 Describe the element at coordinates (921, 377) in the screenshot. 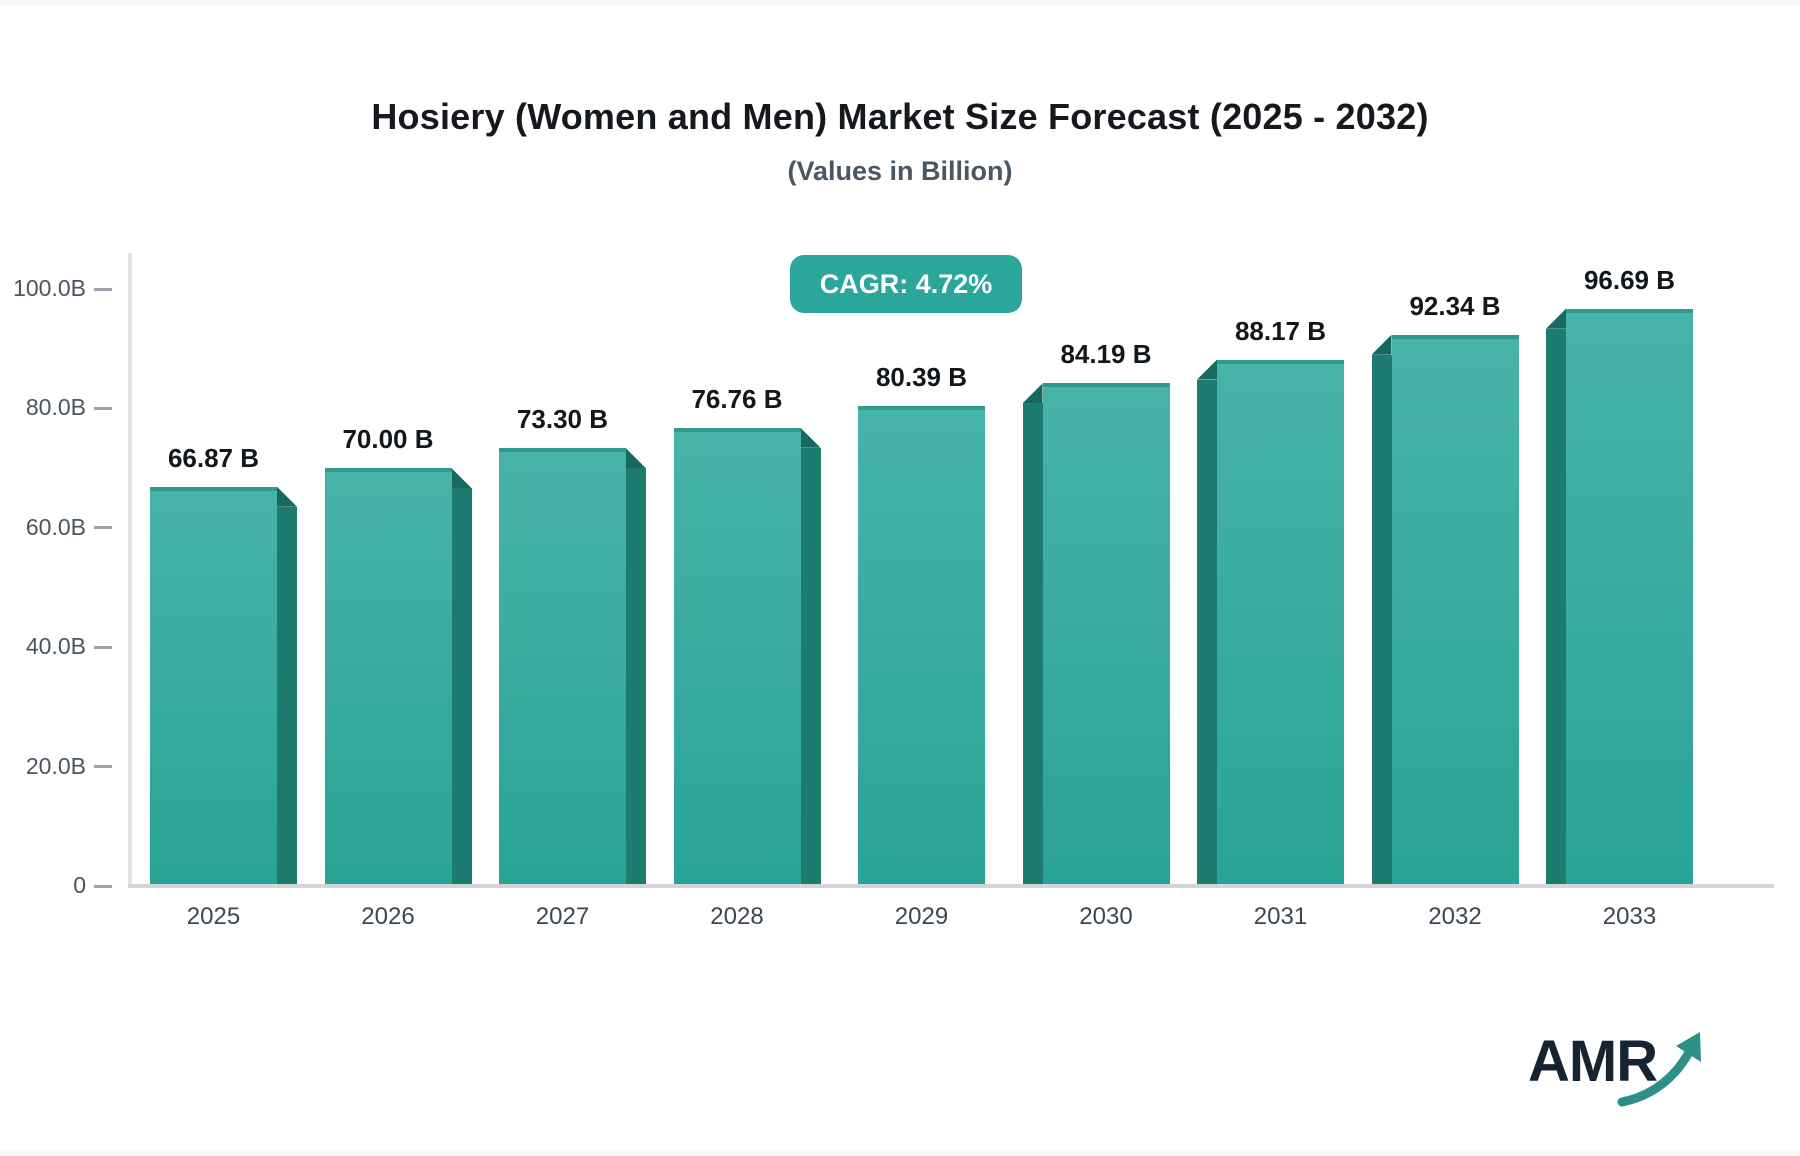

I see `bar-value-label: 80.39 B` at that location.